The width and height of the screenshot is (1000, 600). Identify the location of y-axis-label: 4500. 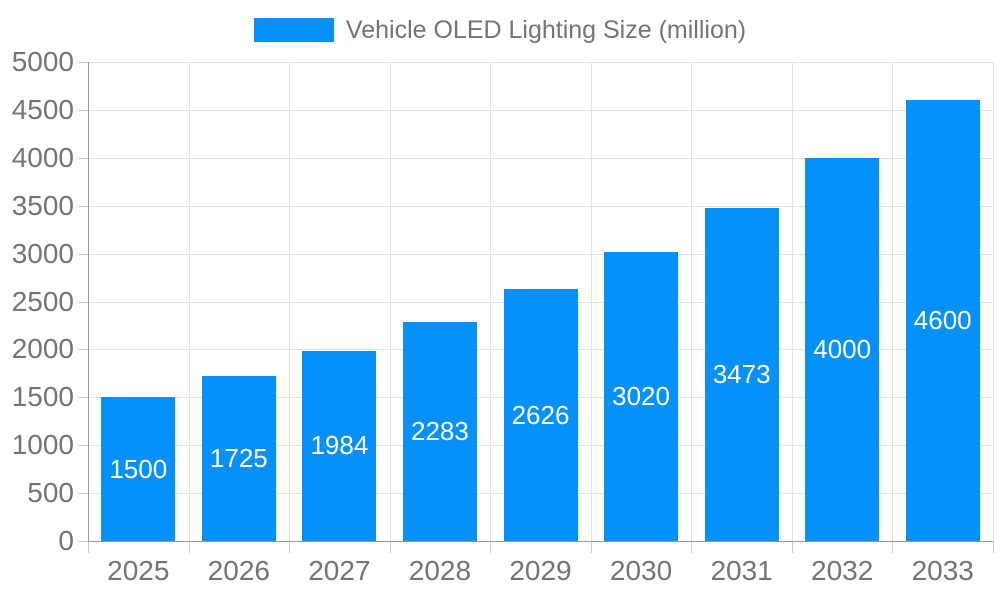
(42, 109).